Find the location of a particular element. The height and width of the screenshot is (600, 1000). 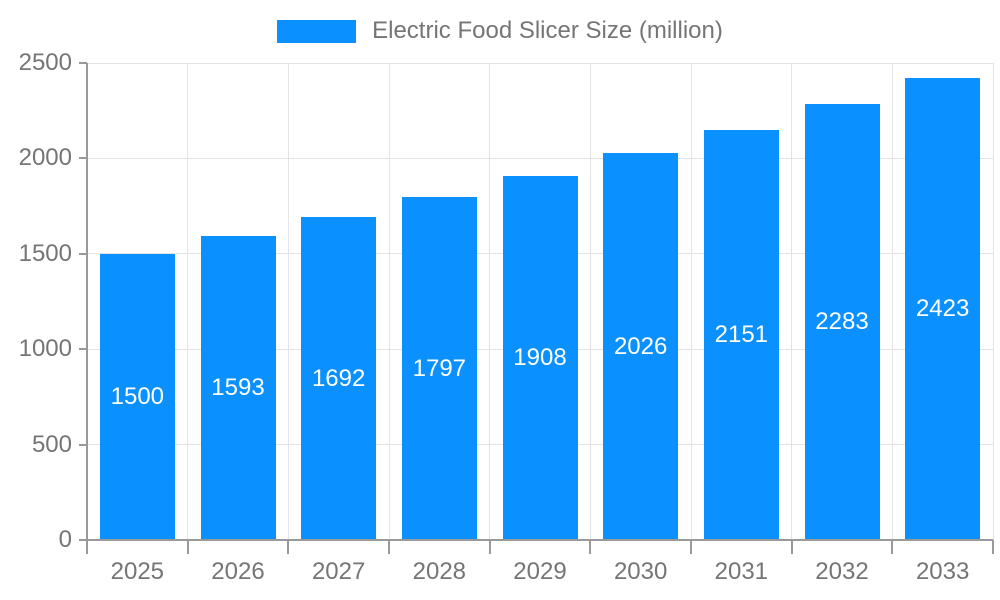

bar-value-label: 1692 is located at coordinates (338, 378).